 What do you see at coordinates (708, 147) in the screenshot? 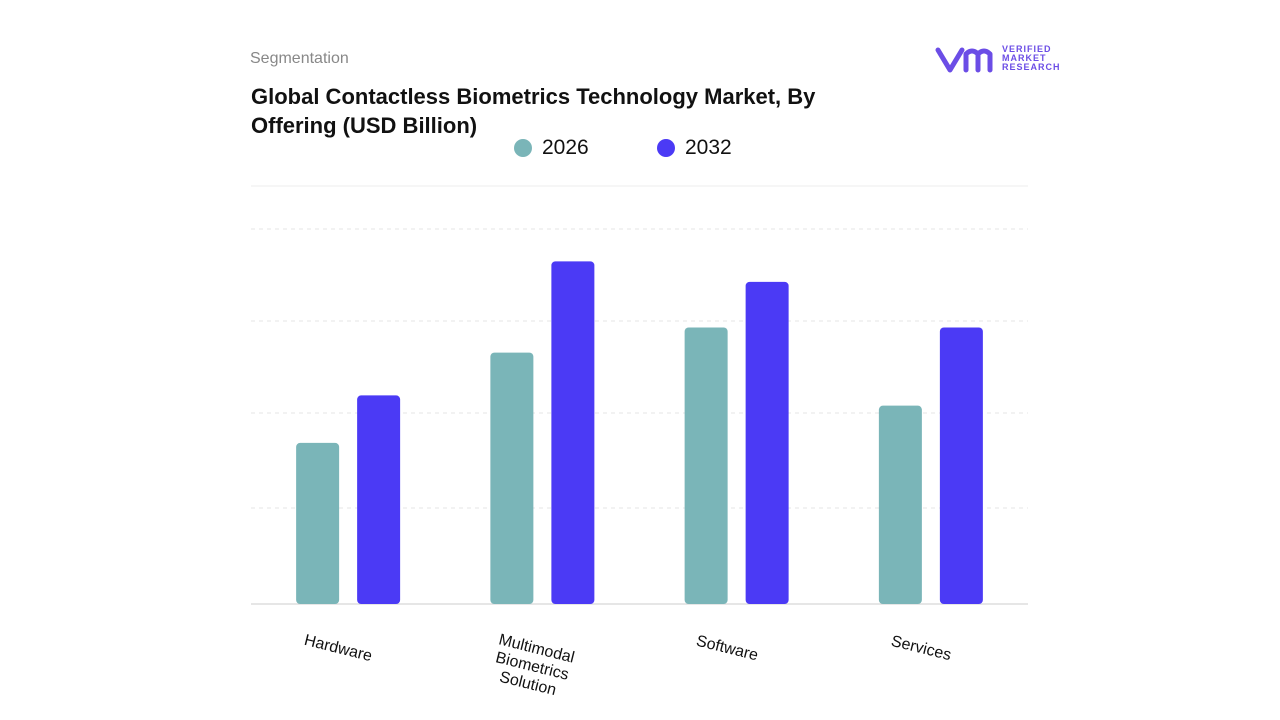
I see `legend-label: 2032` at bounding box center [708, 147].